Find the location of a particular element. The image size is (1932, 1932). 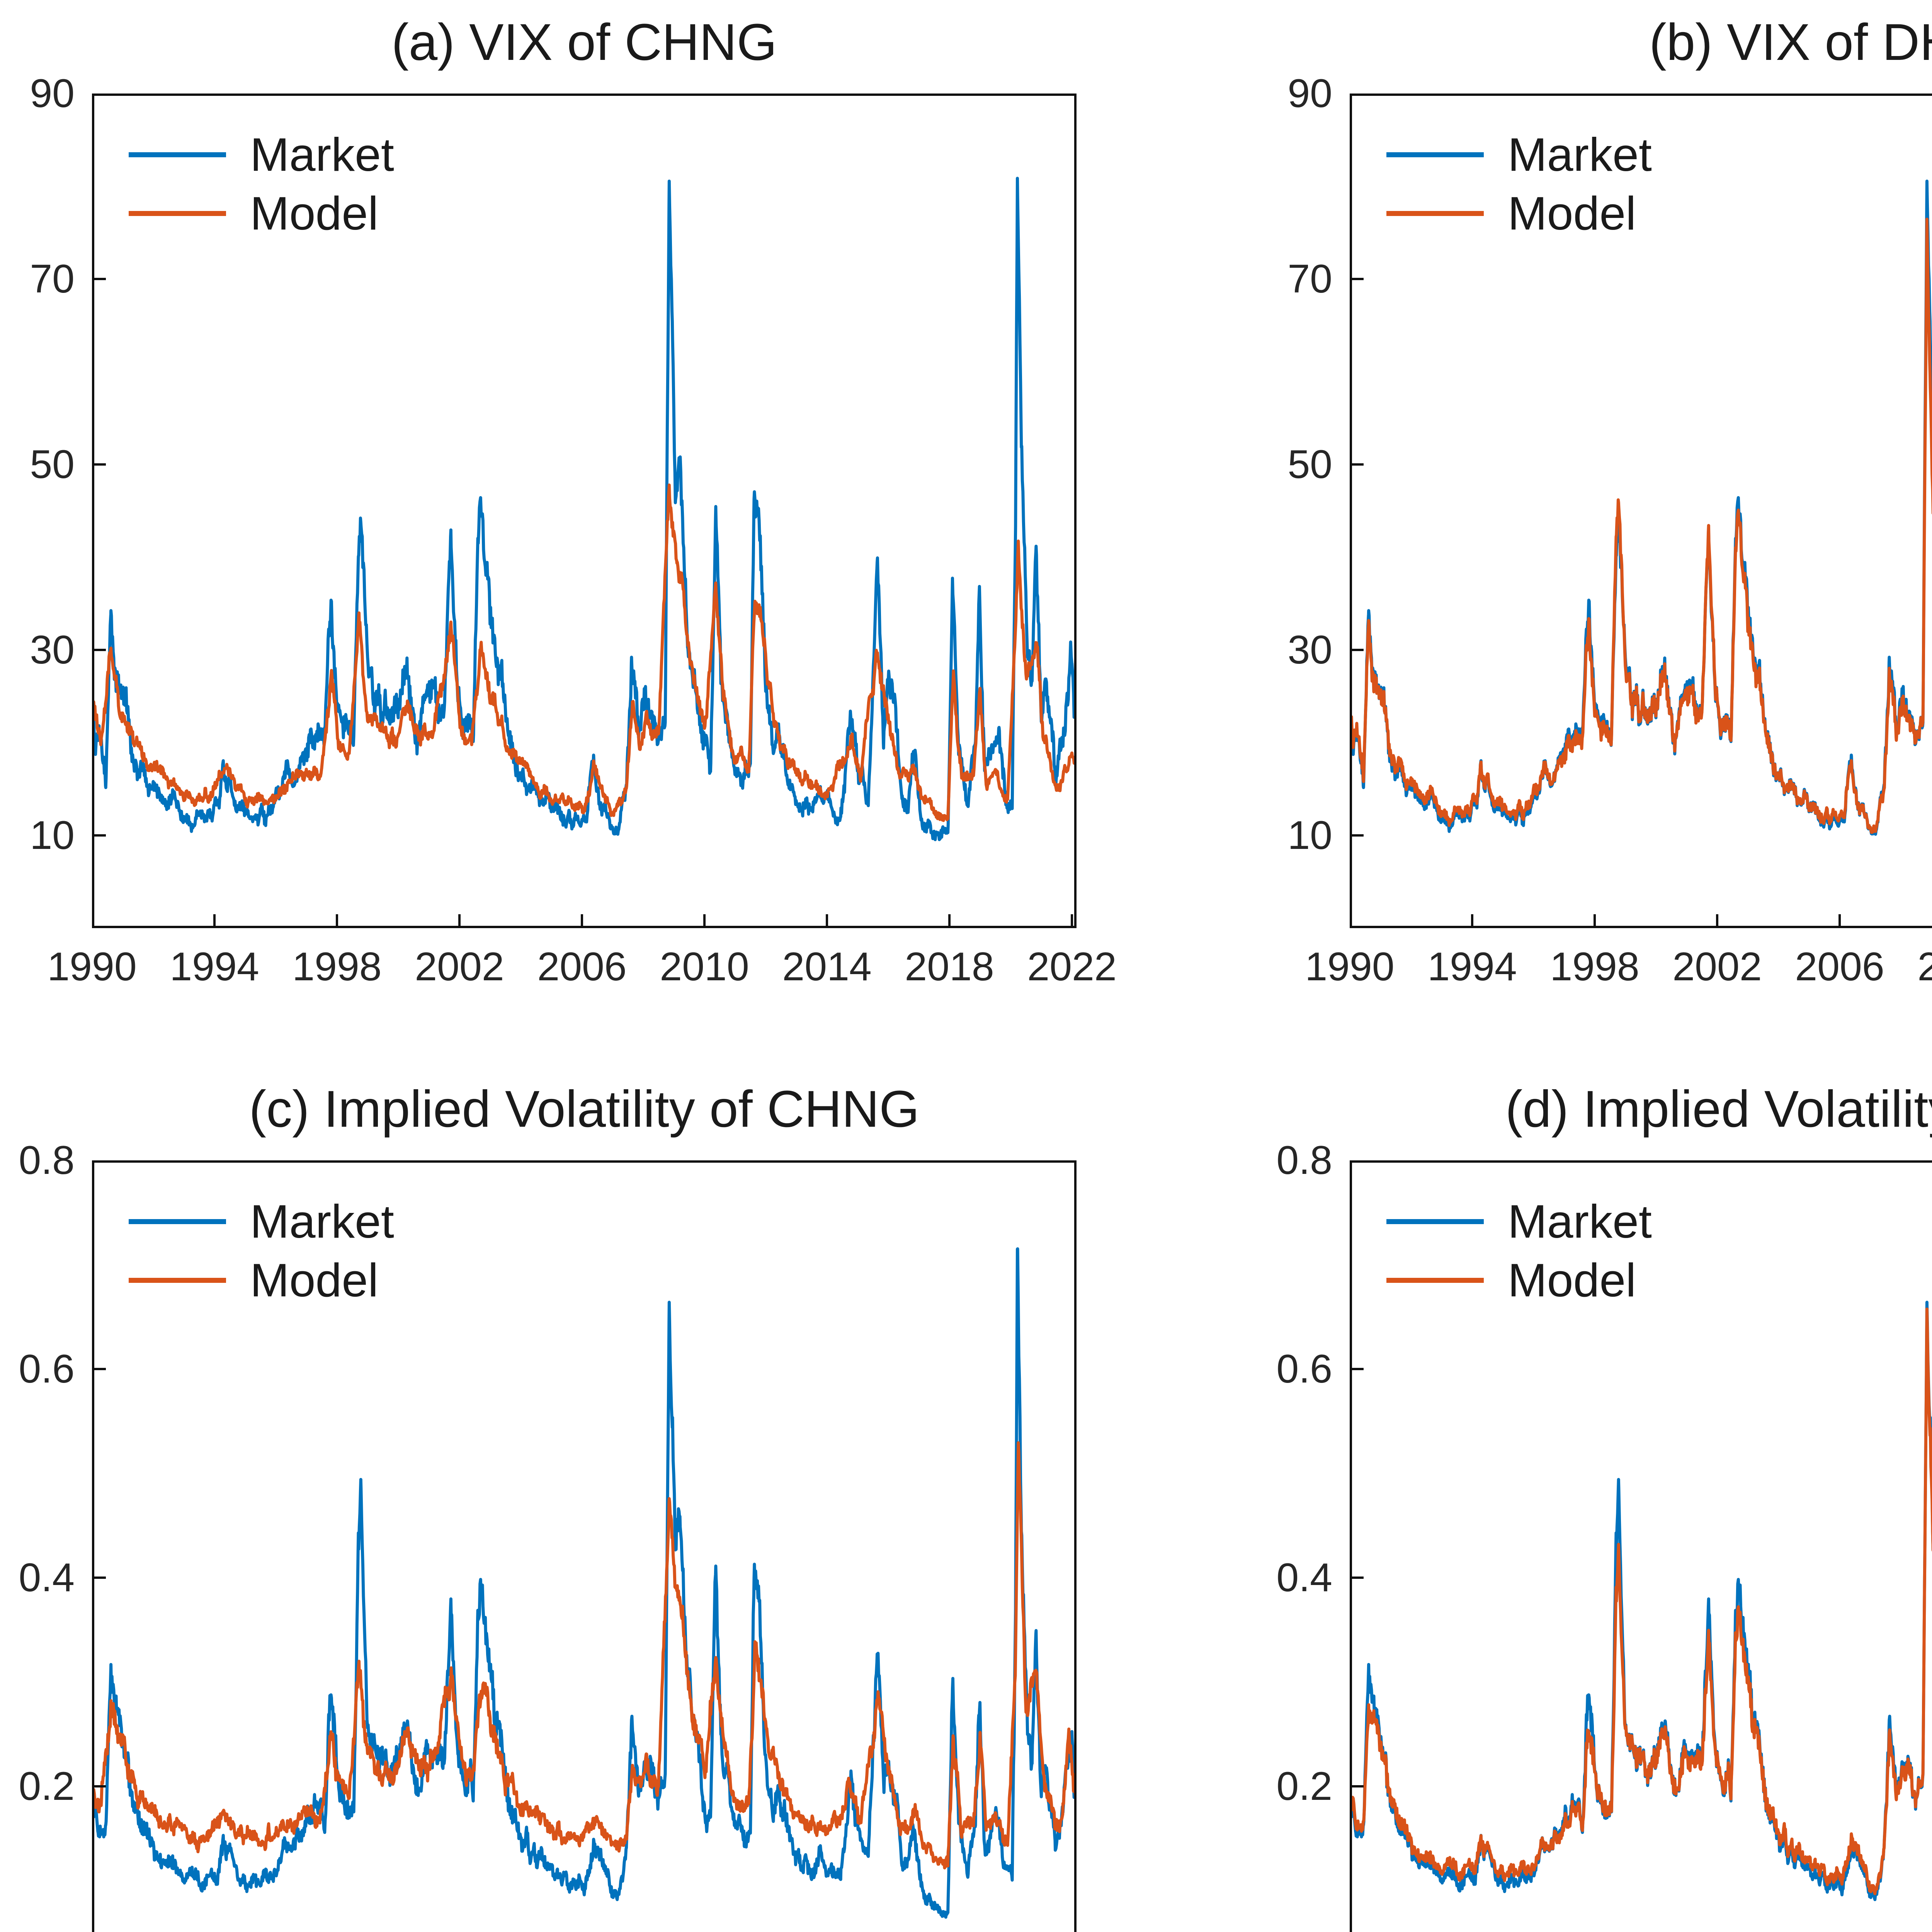

plot-area-d is located at coordinates (1641, 1546).